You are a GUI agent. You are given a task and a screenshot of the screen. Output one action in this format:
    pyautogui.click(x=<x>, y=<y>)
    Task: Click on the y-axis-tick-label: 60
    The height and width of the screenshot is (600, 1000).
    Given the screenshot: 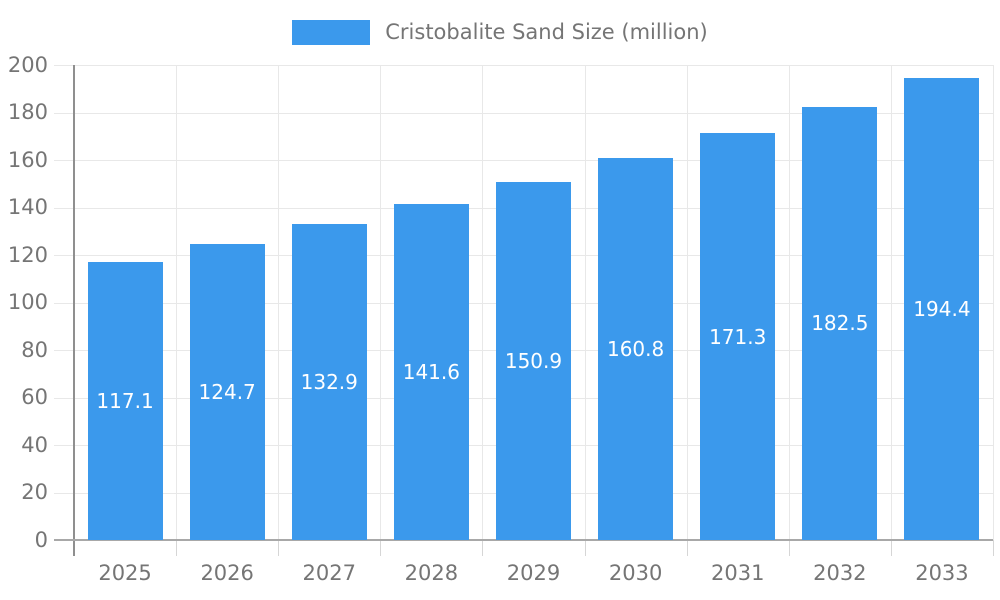 What is the action you would take?
    pyautogui.click(x=34, y=397)
    